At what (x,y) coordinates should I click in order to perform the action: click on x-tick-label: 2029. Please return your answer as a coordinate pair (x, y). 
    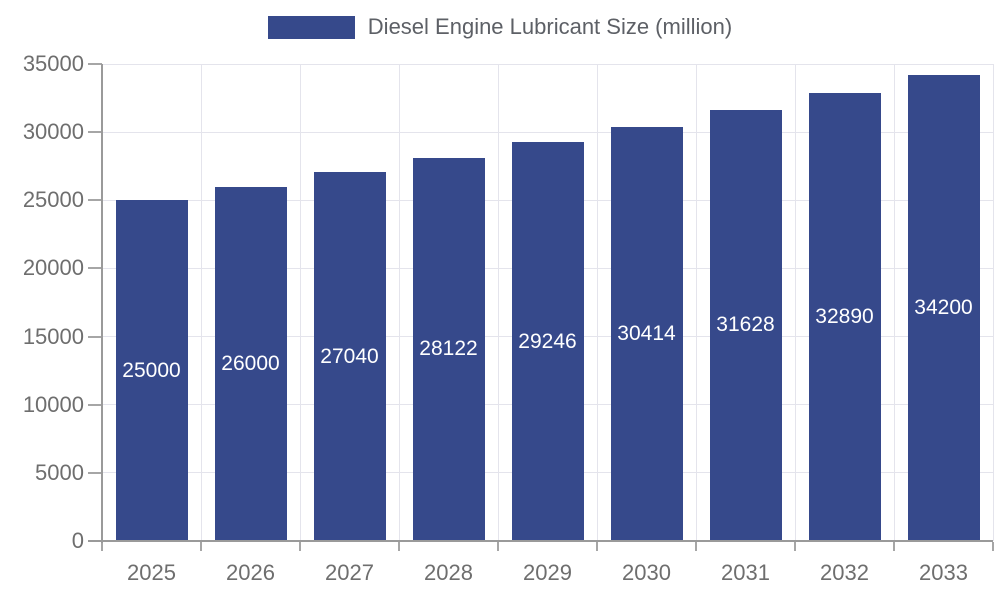
    Looking at the image, I should click on (547, 572).